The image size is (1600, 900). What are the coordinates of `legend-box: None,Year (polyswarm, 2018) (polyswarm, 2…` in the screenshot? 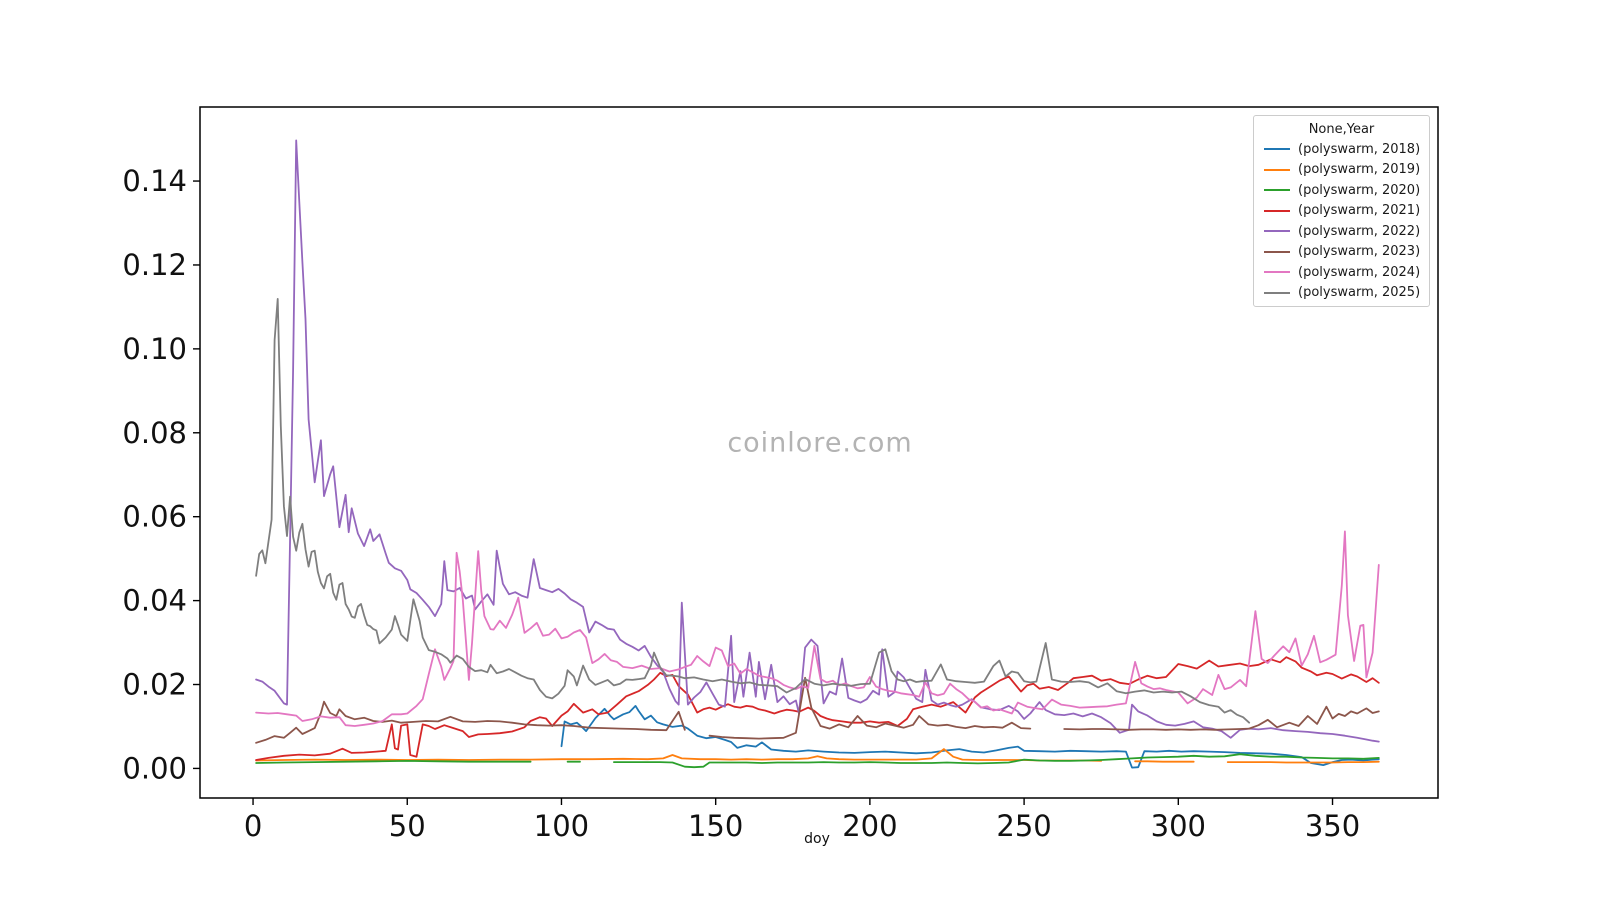 It's located at (1341, 211).